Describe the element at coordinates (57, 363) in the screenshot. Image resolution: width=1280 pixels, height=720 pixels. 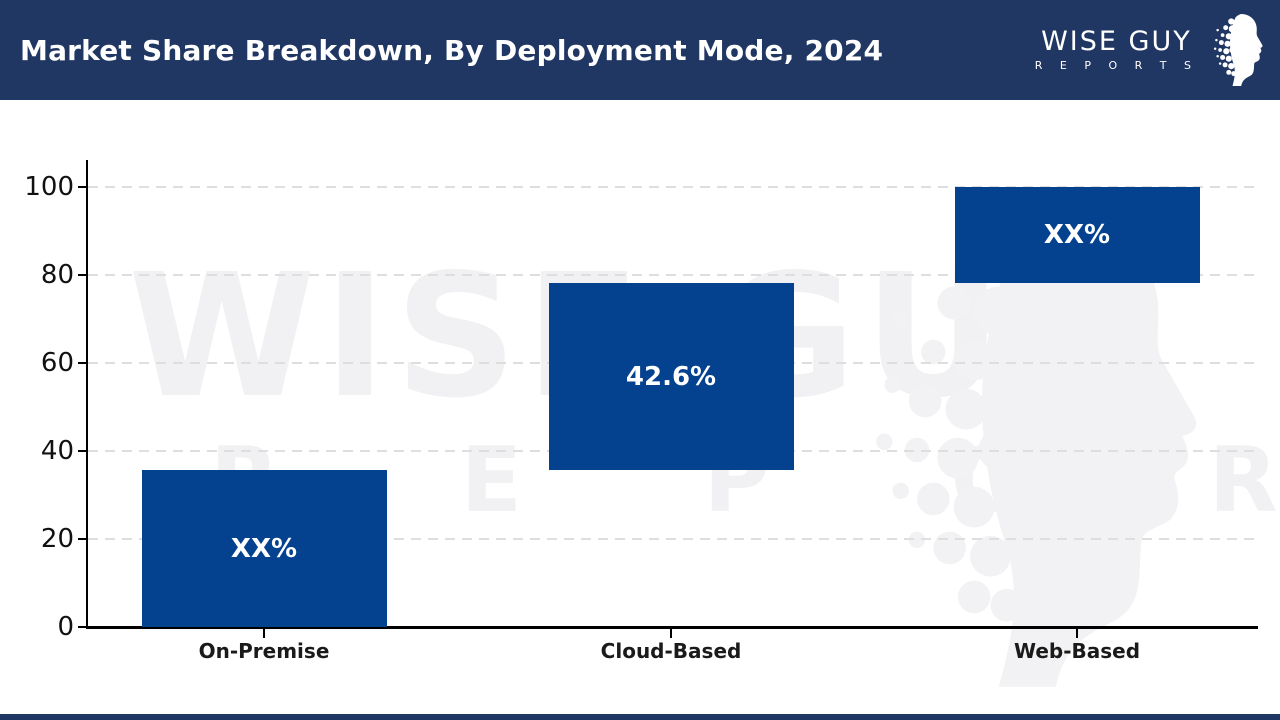
I see `y-tick-label-60: 60` at that location.